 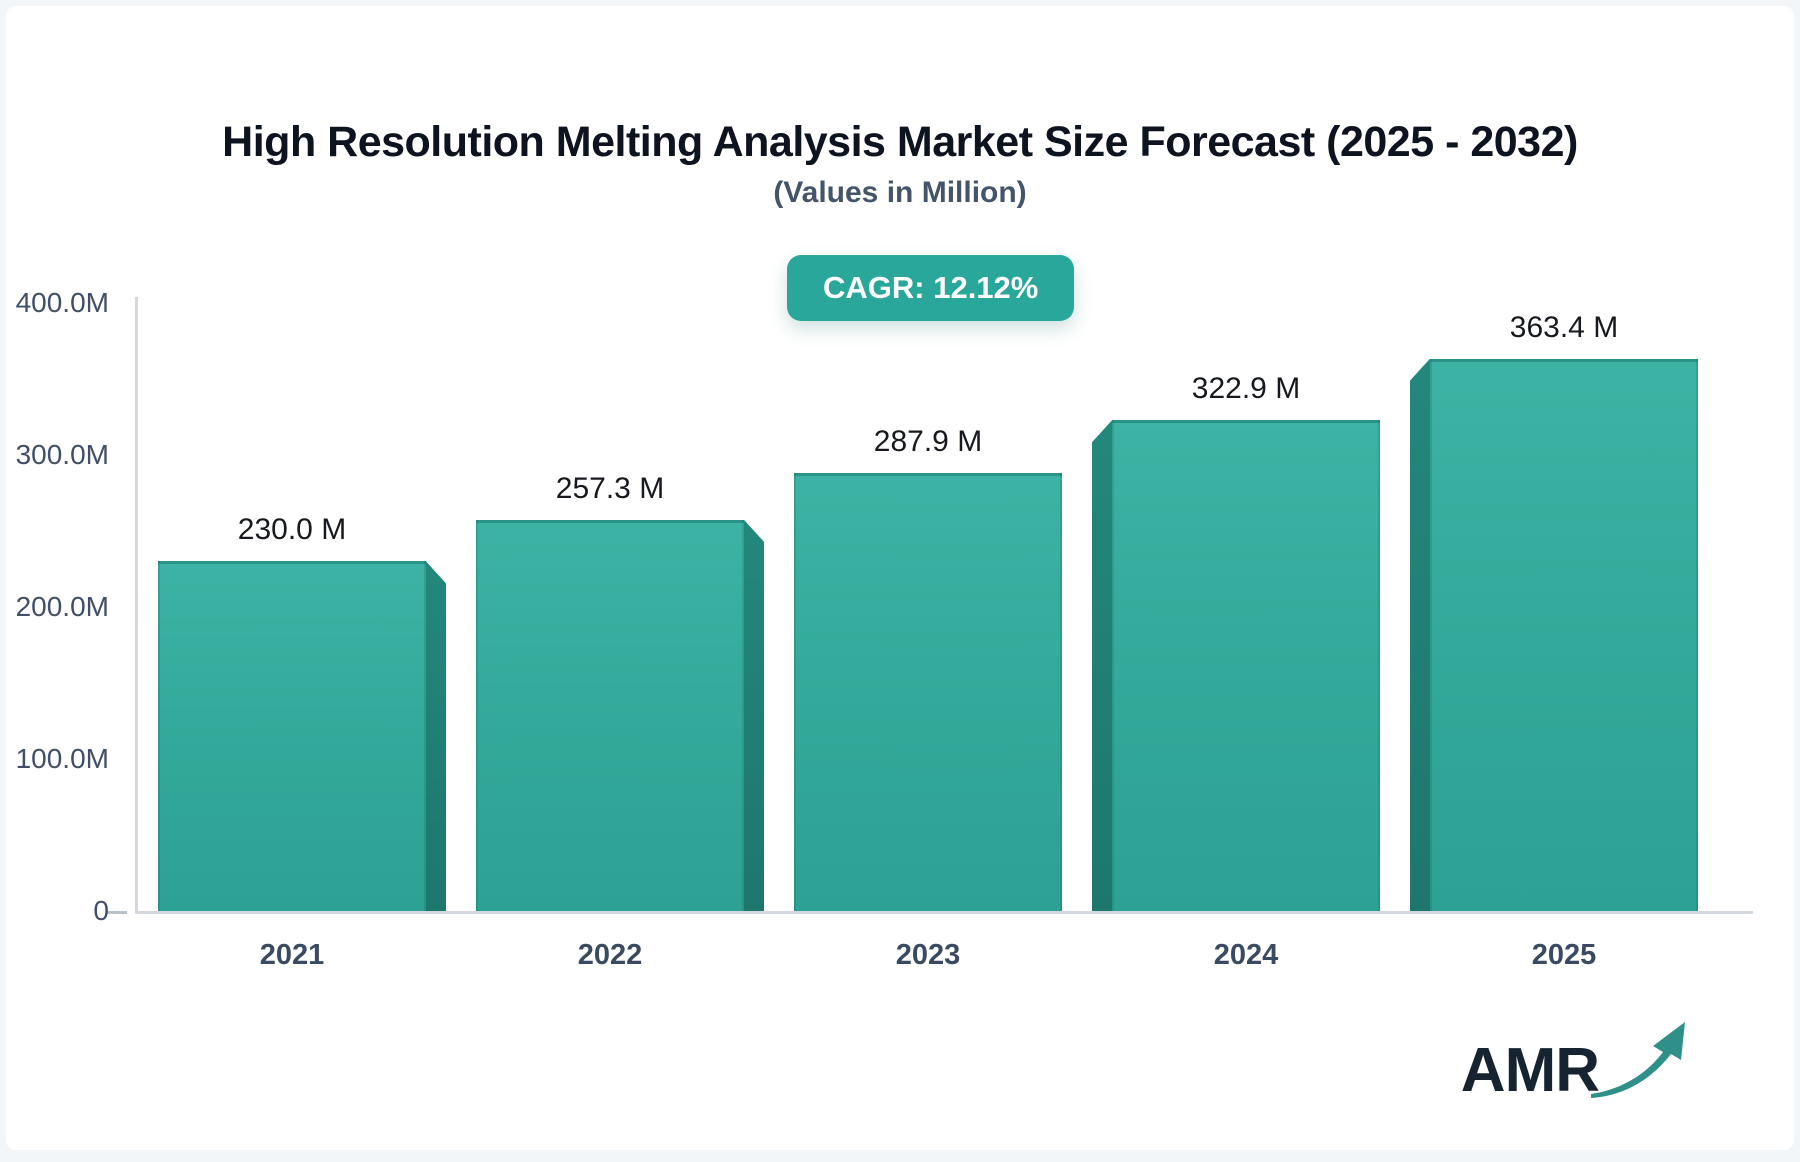 I want to click on x-axis-label: 2025, so click(x=1564, y=955).